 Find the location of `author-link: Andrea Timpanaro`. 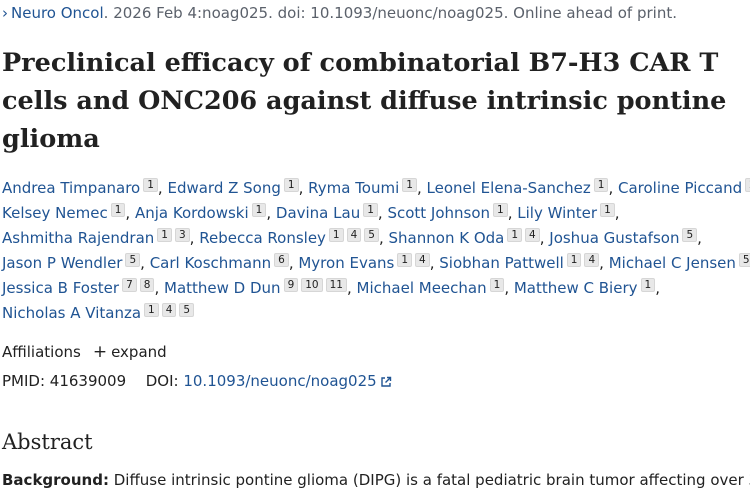

author-link: Andrea Timpanaro is located at coordinates (71, 188).